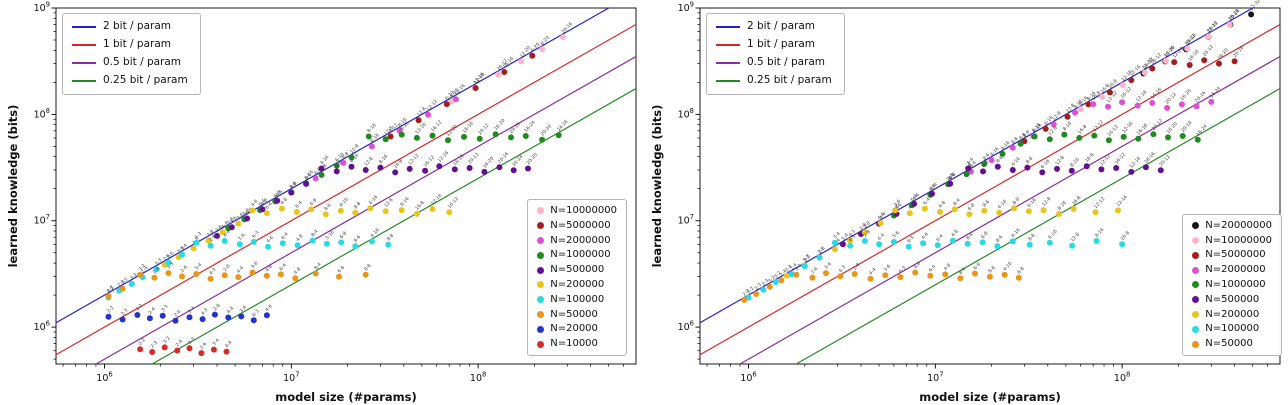 Image resolution: width=1288 pixels, height=405 pixels. Describe the element at coordinates (577, 315) in the screenshot. I see `series-legend-entry: N=50000` at that location.